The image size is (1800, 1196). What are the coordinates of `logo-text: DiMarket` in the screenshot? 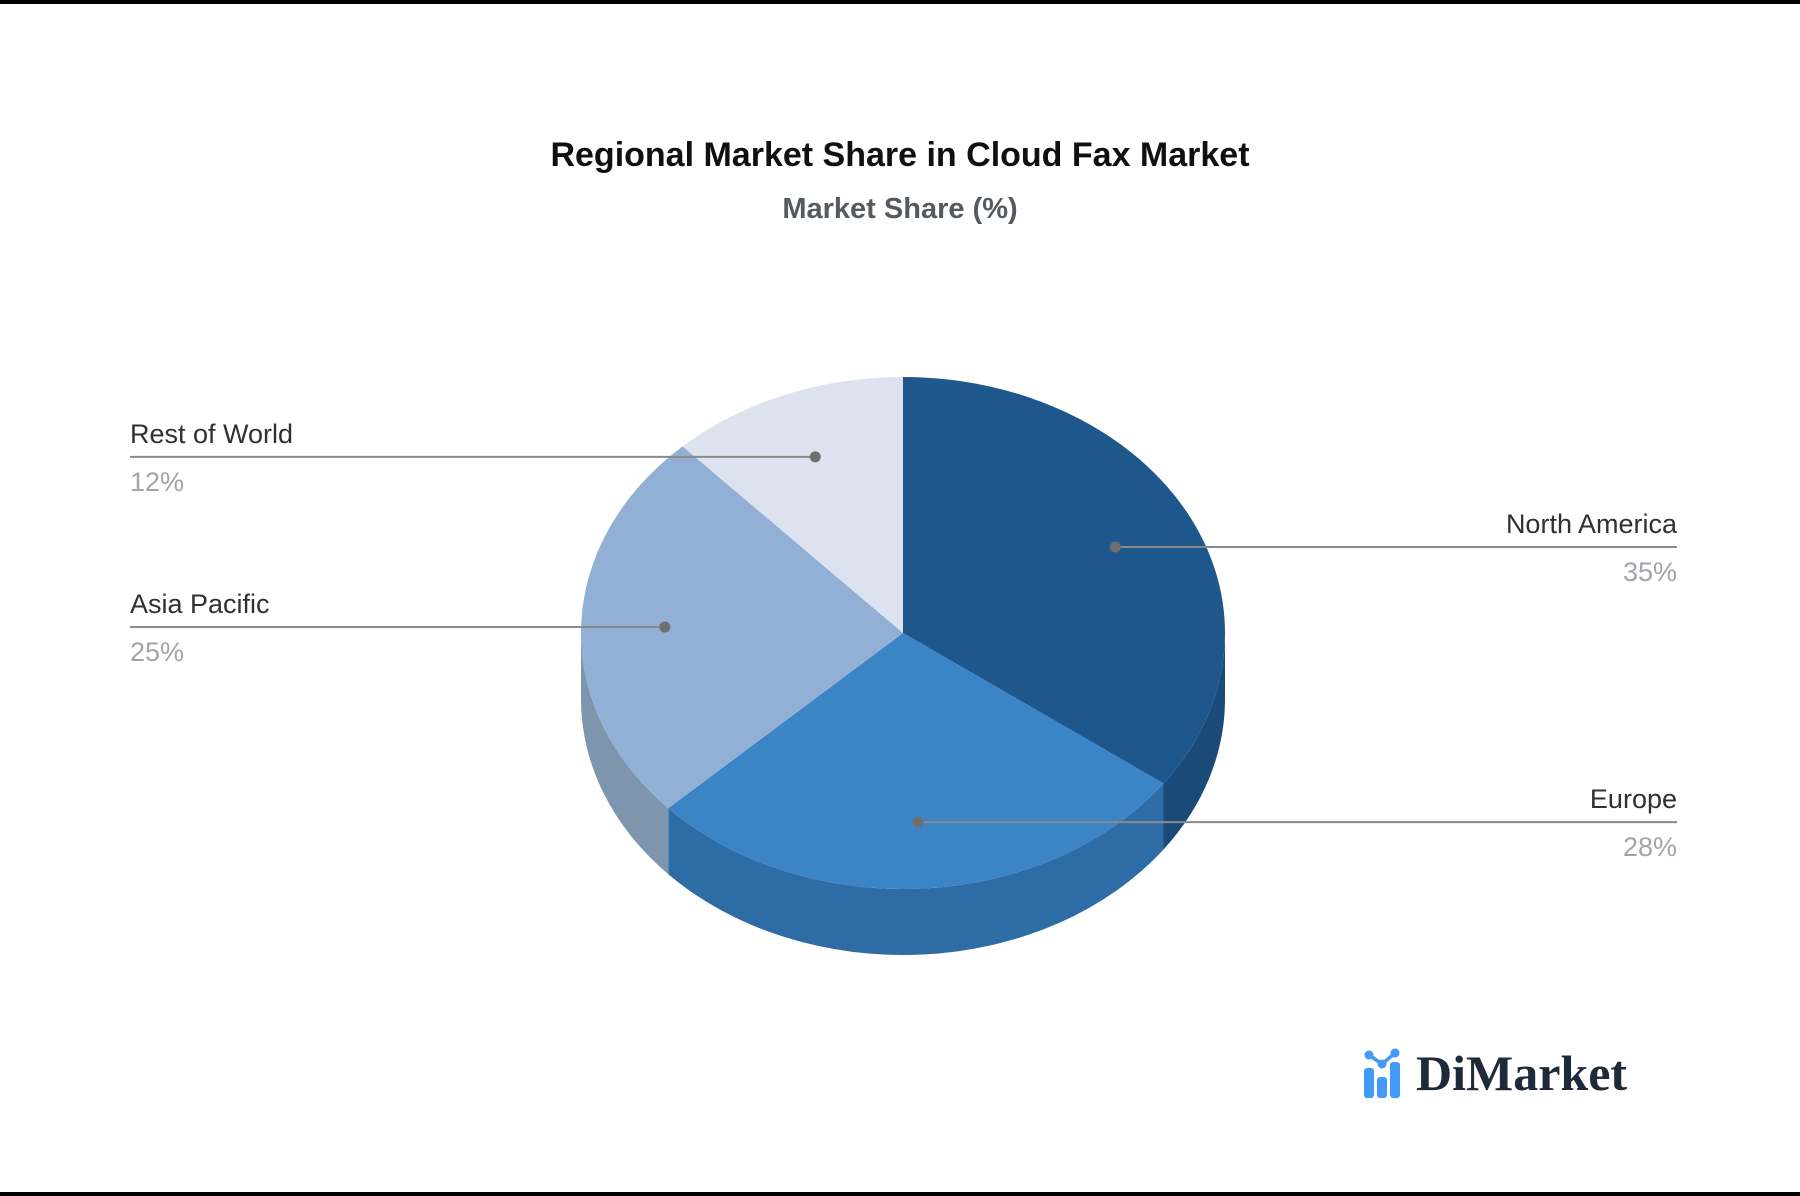 It's located at (1522, 1073).